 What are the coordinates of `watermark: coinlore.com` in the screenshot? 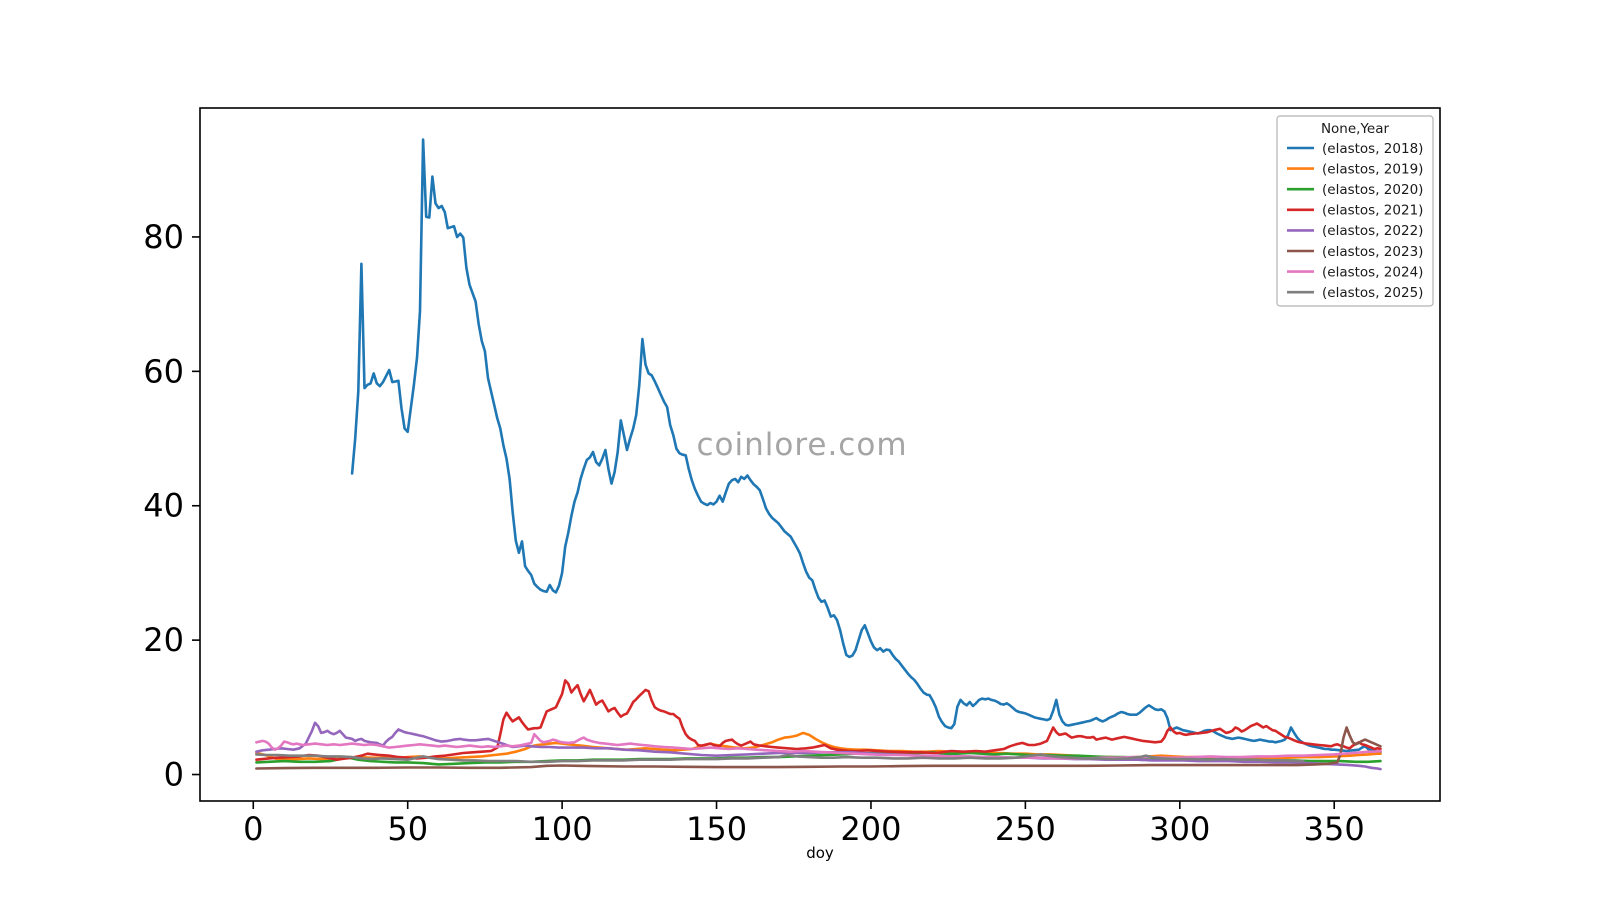 It's located at (801, 445).